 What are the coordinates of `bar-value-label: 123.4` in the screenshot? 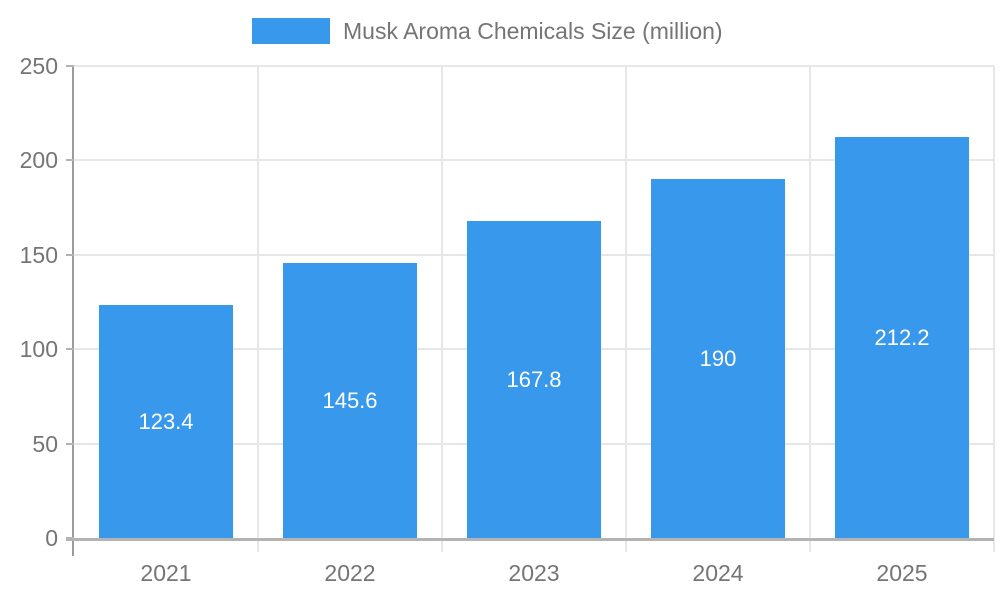 It's located at (166, 421).